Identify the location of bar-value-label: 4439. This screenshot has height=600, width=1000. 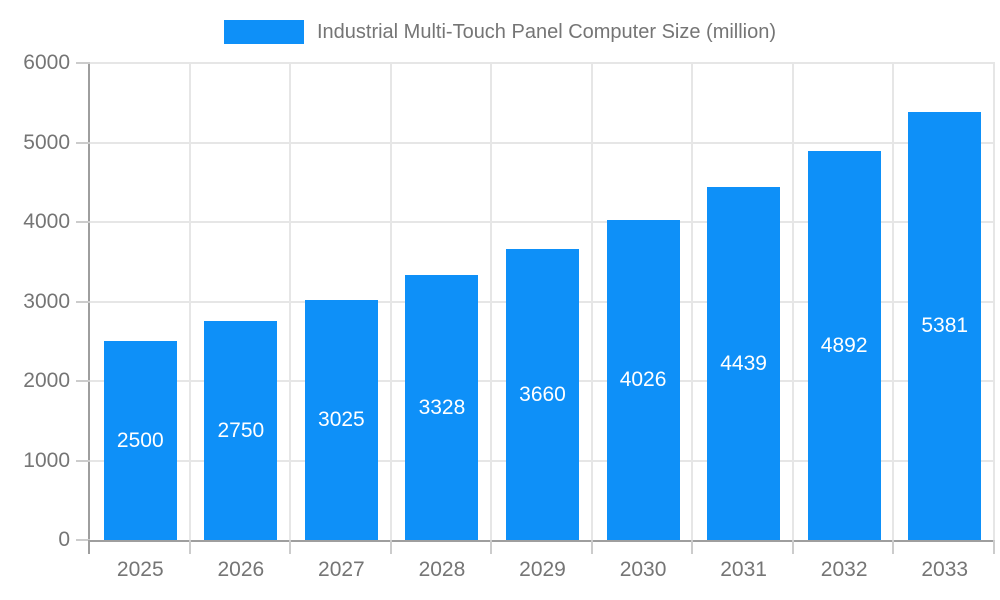
(743, 363).